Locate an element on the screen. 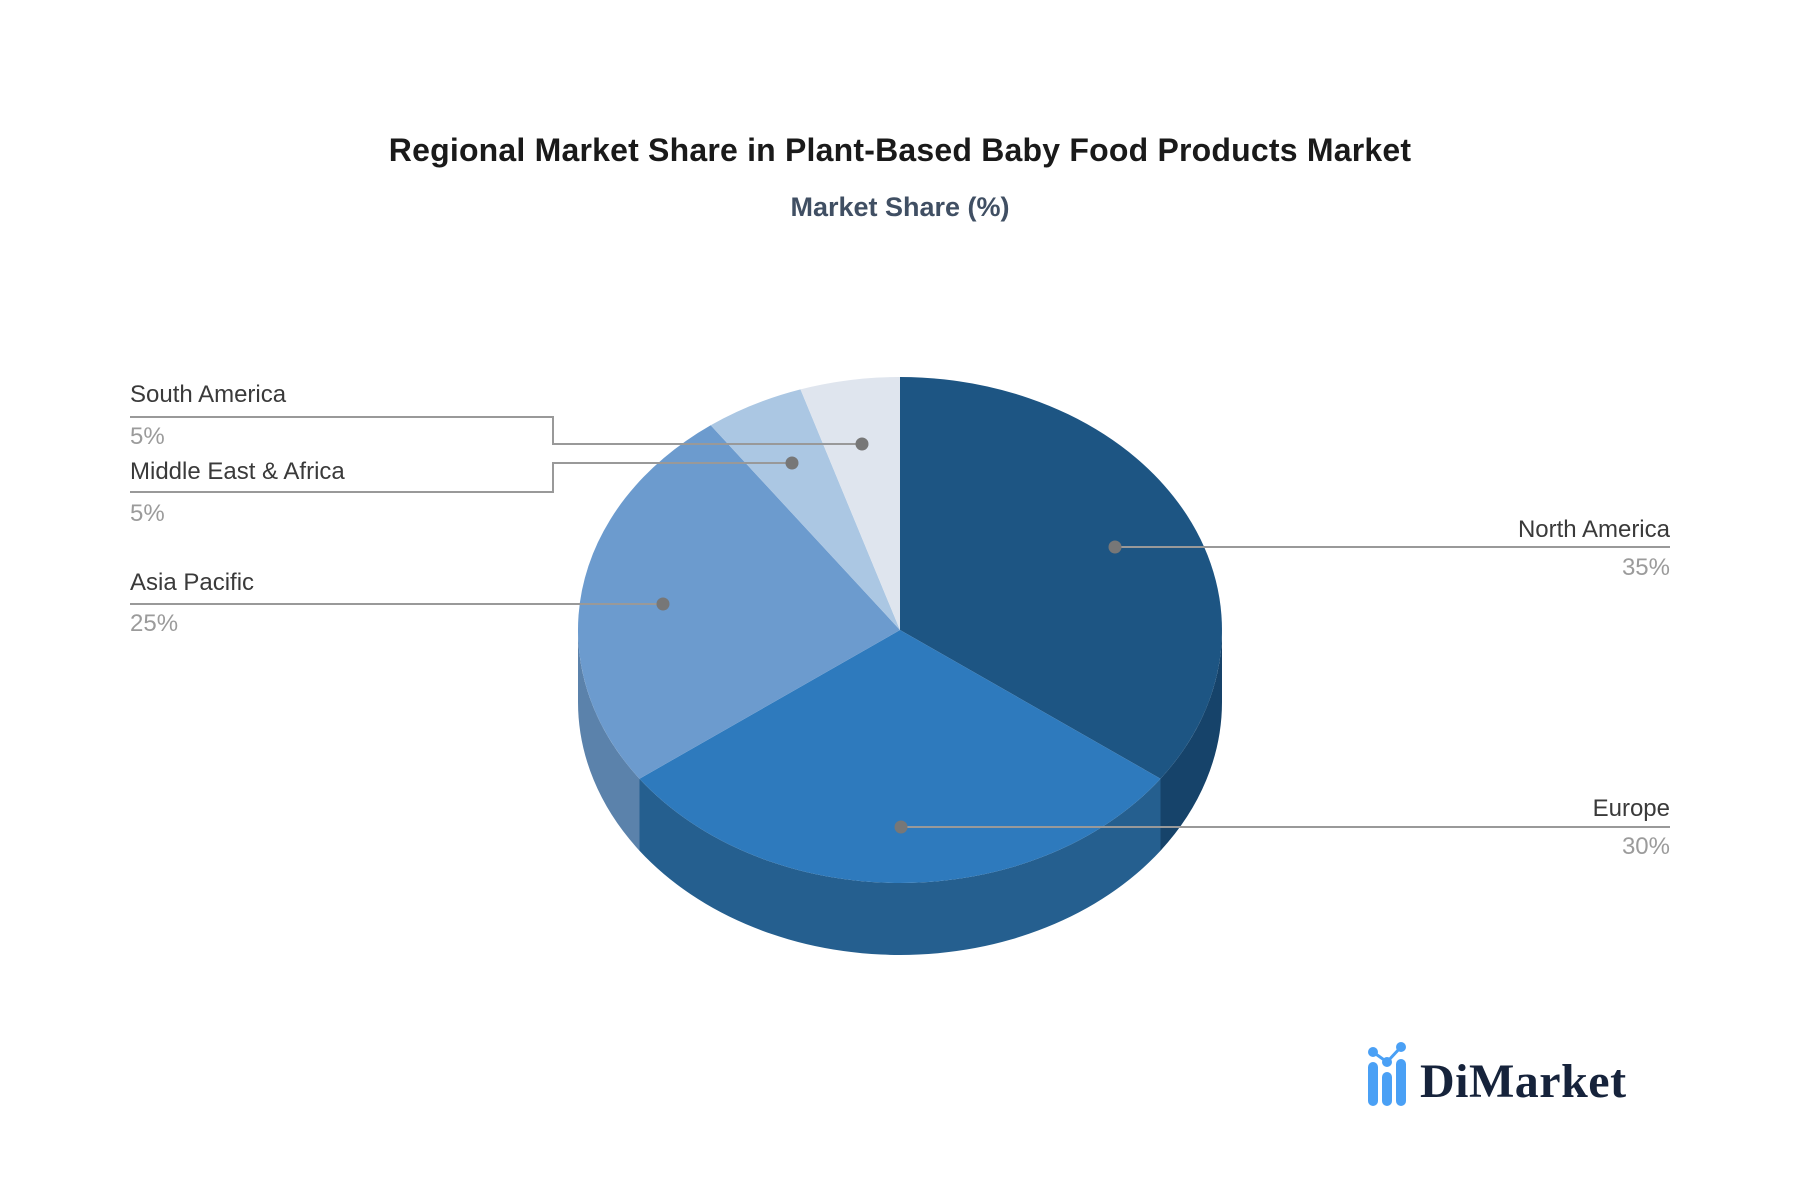  segment-value-middle-east-africa: 5% is located at coordinates (147, 513).